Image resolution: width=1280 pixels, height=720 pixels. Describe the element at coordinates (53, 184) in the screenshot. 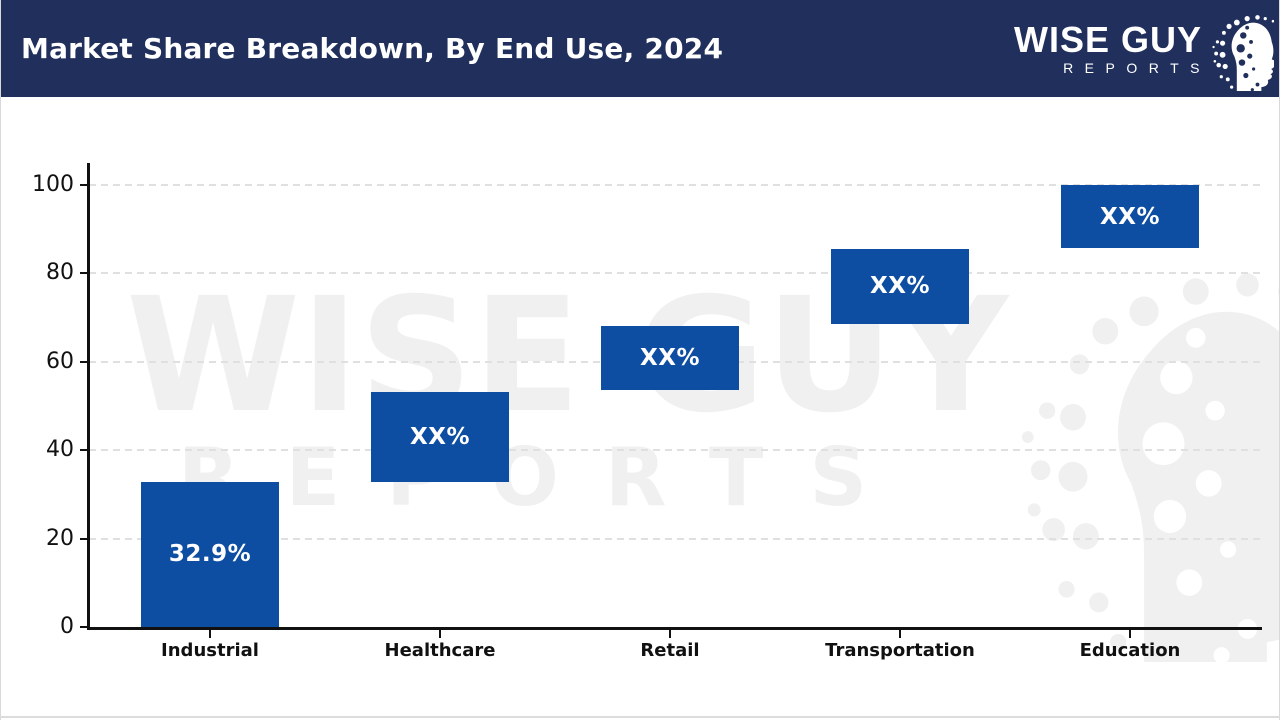

I see `y-axis-tick-label: 100` at that location.